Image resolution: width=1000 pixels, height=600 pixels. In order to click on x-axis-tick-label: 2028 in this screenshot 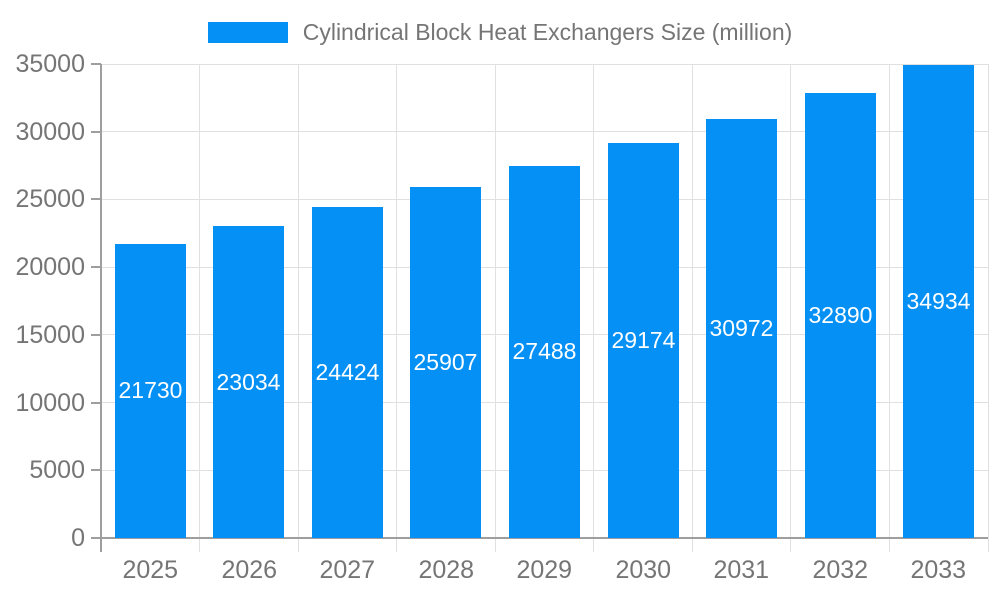, I will do `click(446, 570)`.